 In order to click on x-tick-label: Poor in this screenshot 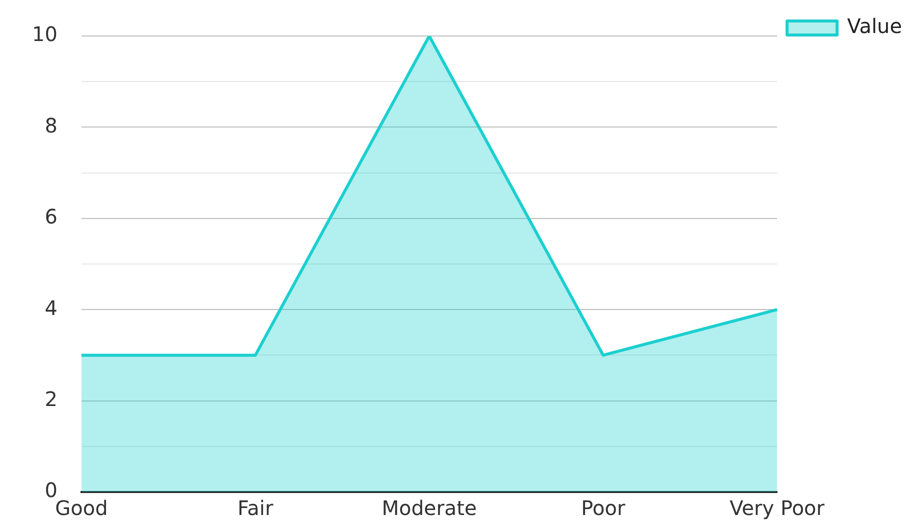, I will do `click(603, 508)`.